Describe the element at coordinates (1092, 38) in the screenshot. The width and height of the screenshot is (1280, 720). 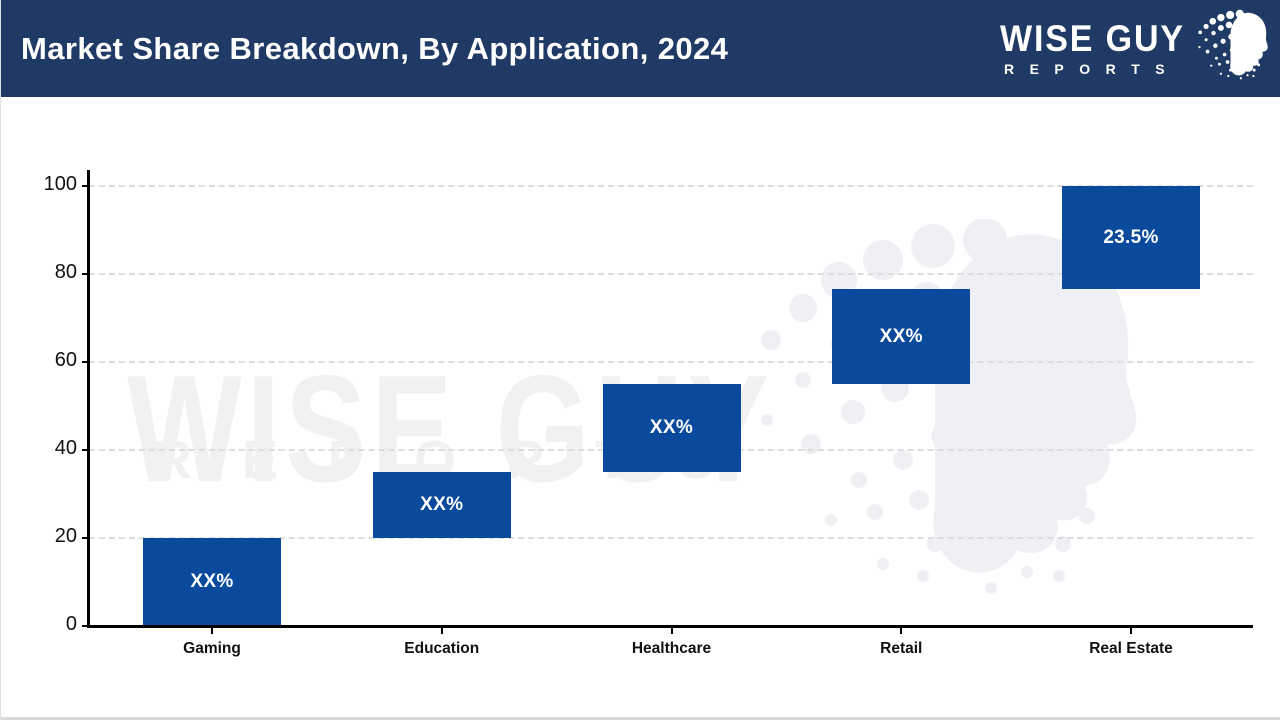
I see `logo-brand-name: WISE GUY` at that location.